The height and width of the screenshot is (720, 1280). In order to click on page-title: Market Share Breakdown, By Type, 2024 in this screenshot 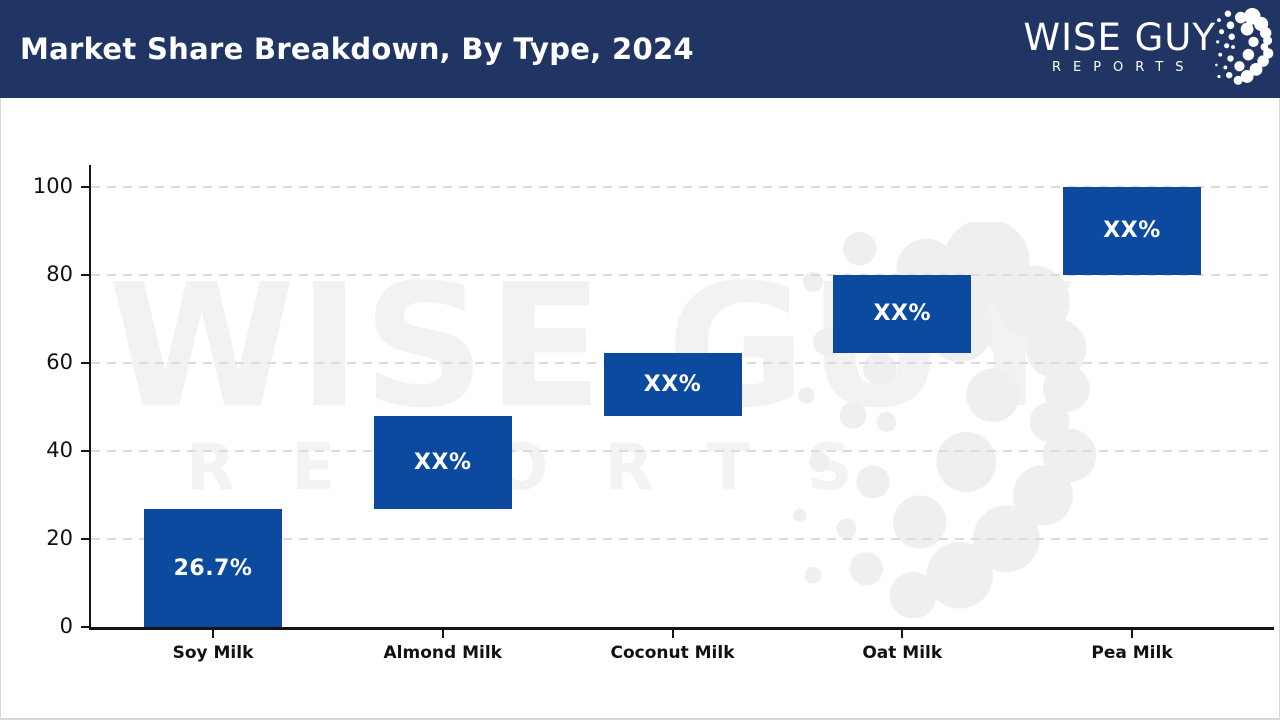, I will do `click(357, 49)`.